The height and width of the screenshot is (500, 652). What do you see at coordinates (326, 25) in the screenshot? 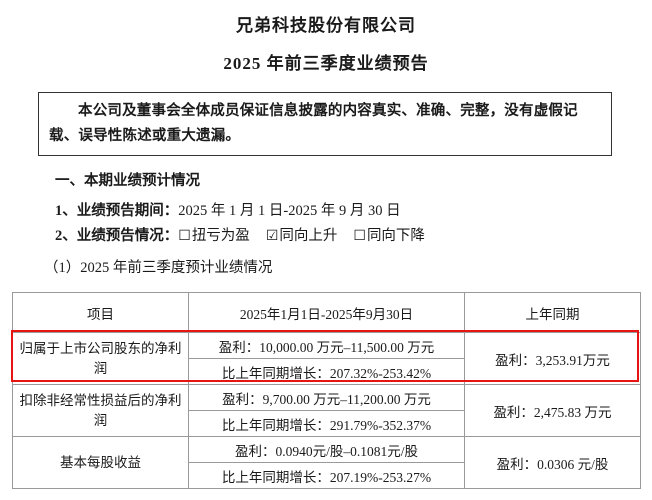
I see `company-name: 兄弟科技股份有限公司` at bounding box center [326, 25].